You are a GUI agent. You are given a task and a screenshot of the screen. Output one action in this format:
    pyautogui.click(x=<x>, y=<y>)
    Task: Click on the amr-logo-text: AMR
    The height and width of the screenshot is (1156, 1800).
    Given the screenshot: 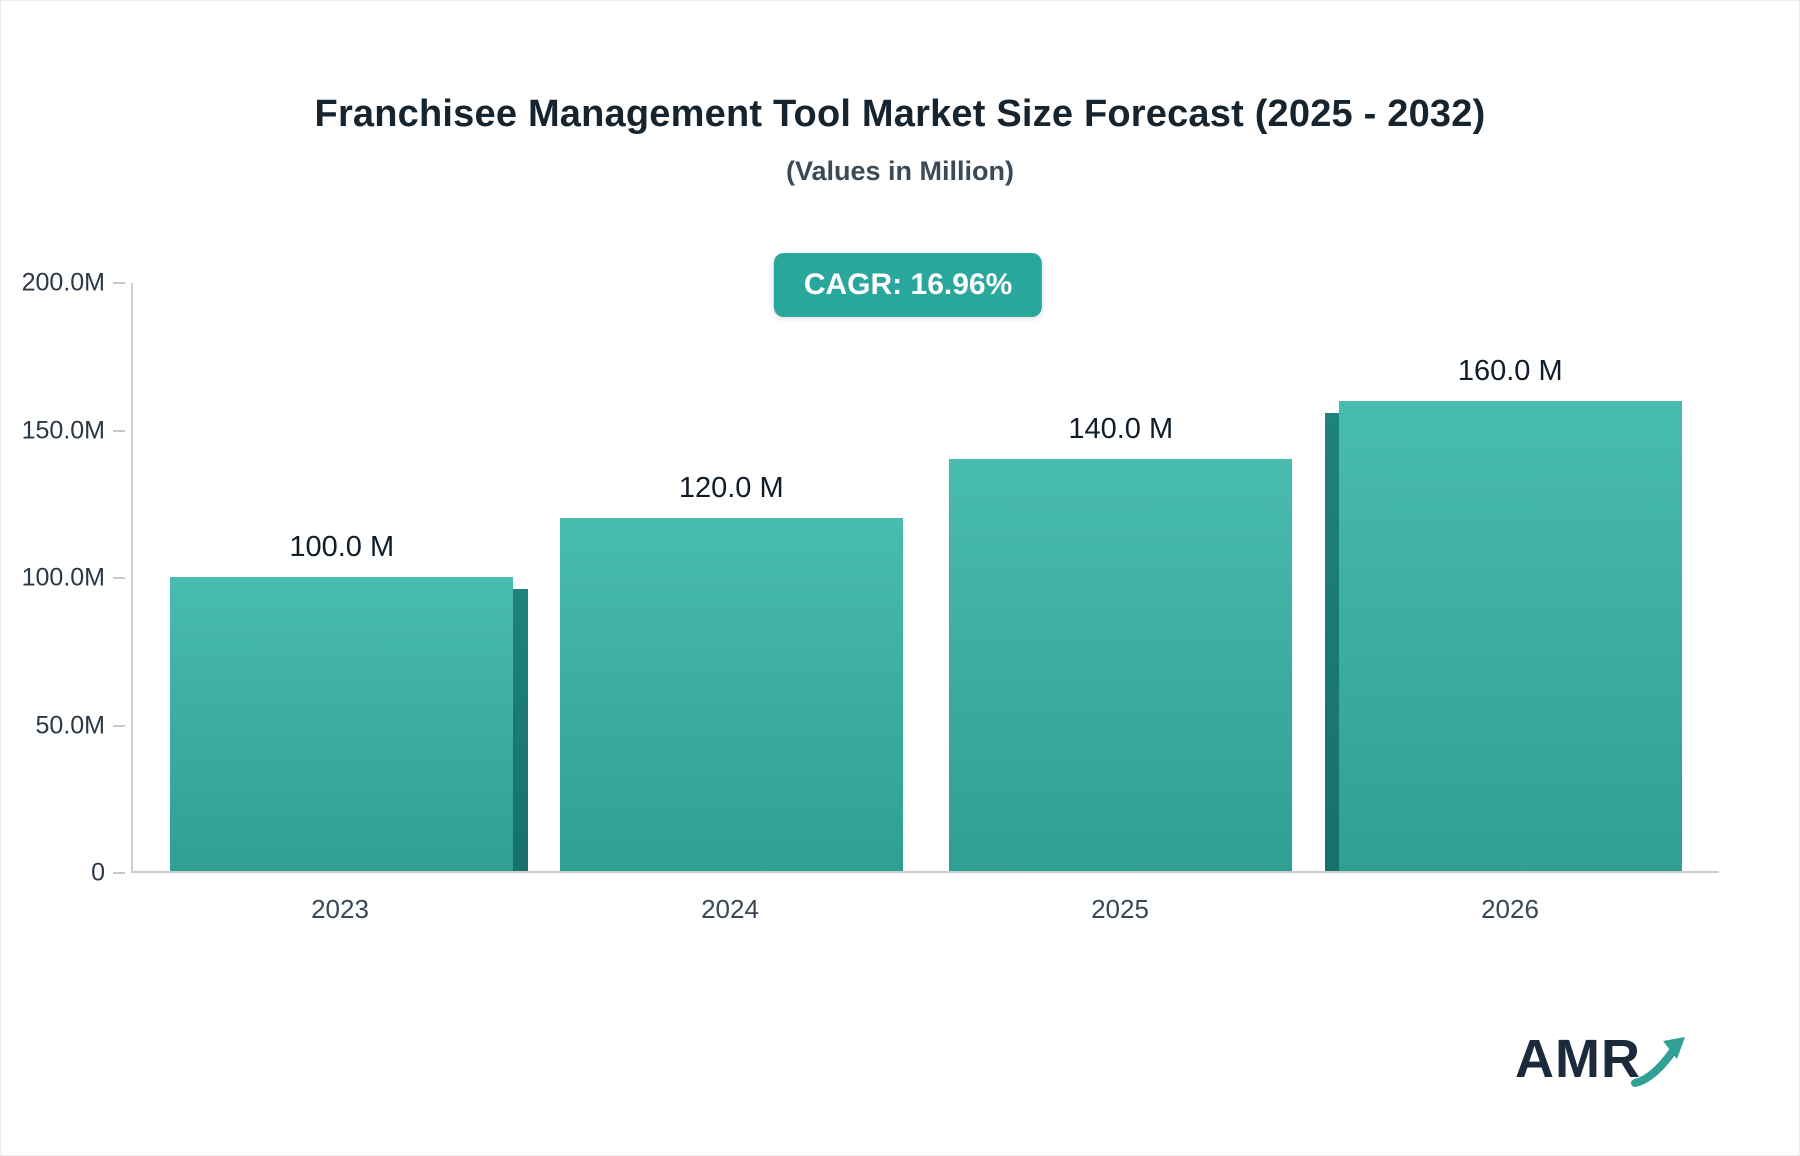 What is the action you would take?
    pyautogui.click(x=1578, y=1059)
    